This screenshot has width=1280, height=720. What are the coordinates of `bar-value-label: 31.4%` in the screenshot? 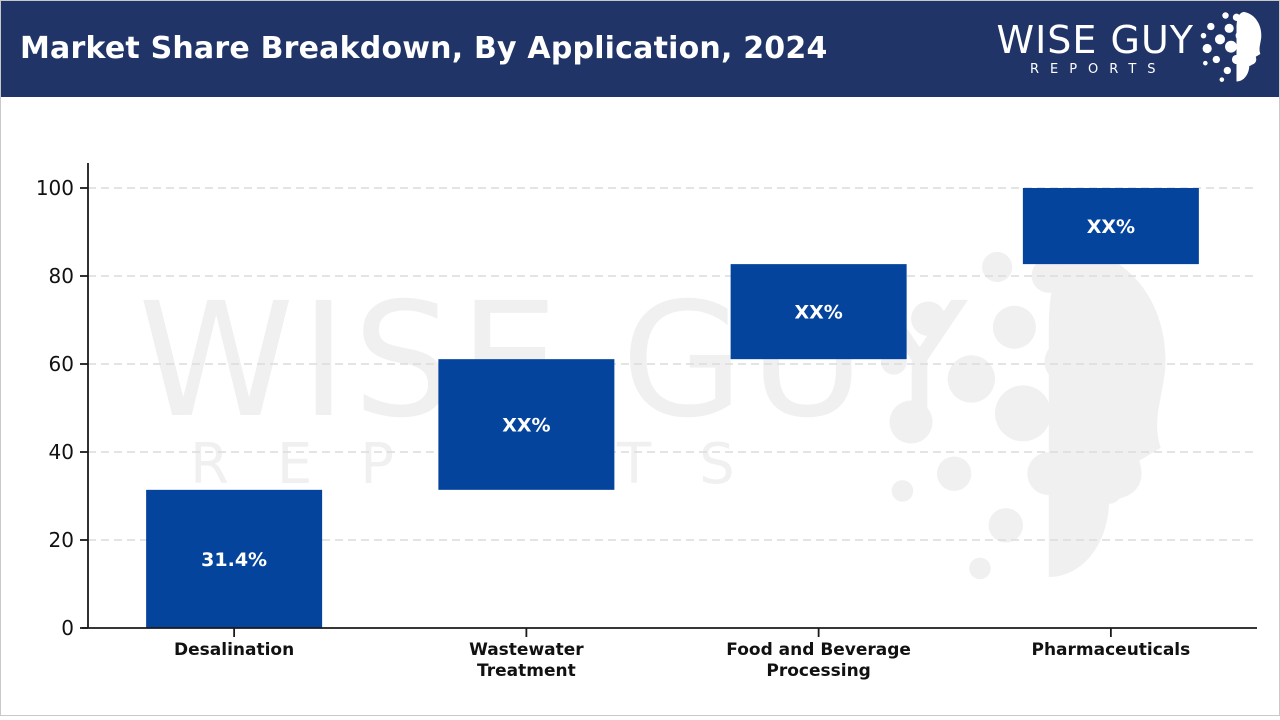 It's located at (234, 560).